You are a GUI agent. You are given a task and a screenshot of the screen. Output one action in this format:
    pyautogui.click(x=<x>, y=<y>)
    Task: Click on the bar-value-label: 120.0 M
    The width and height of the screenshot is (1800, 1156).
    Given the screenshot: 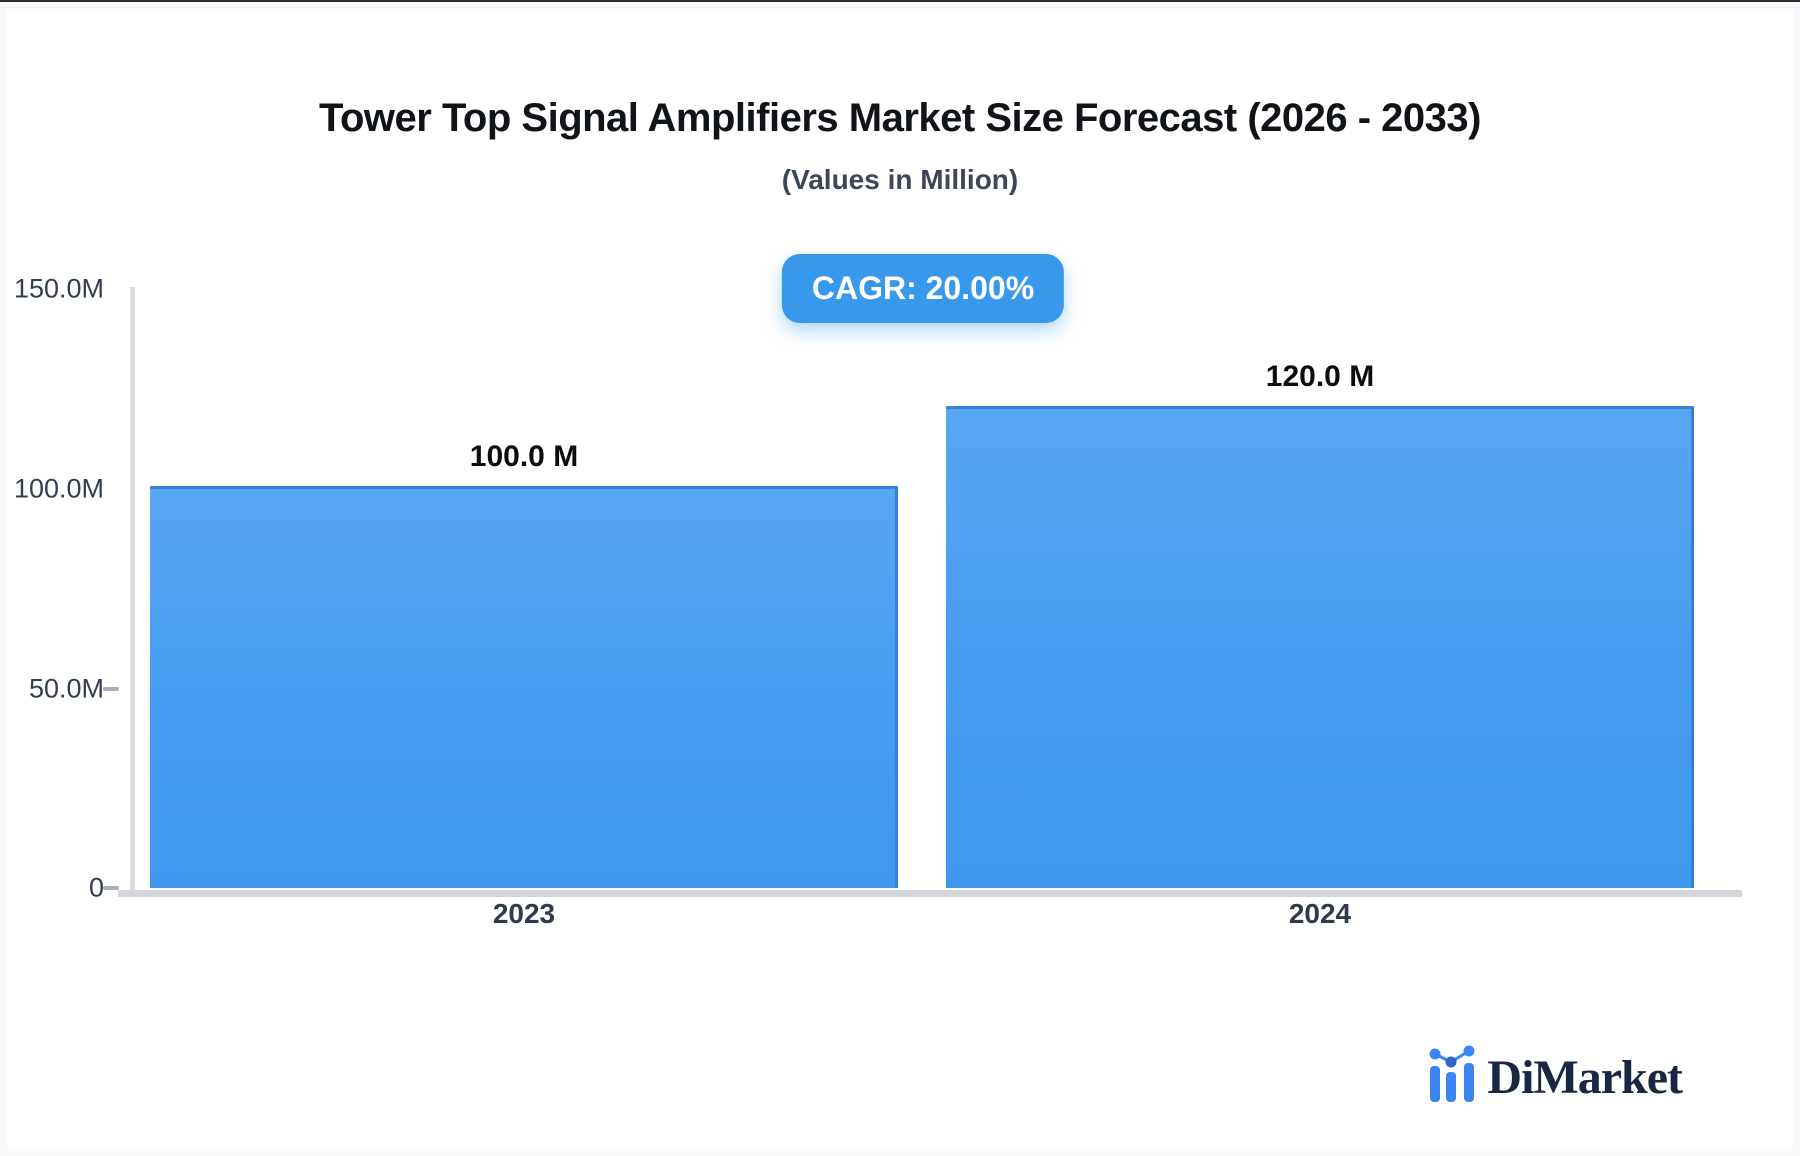 What is the action you would take?
    pyautogui.click(x=1320, y=376)
    